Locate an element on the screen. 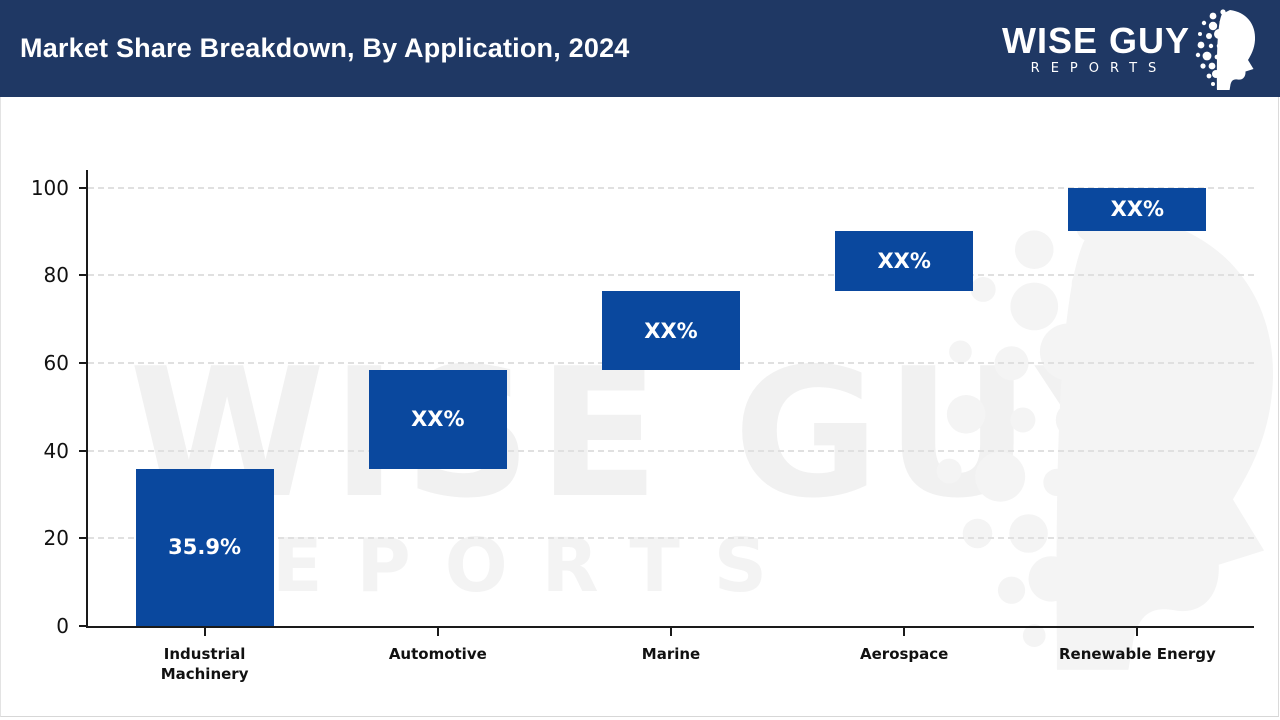 This screenshot has height=720, width=1280. bar-industrial-machinery: 35.9% is located at coordinates (204, 547).